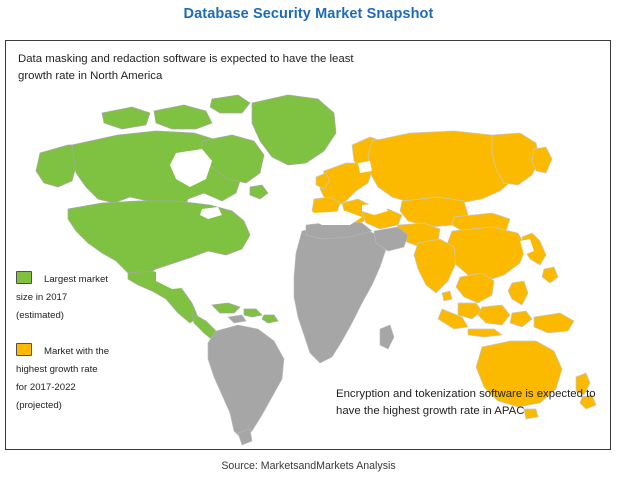 The height and width of the screenshot is (484, 617). What do you see at coordinates (24, 349) in the screenshot?
I see `legend-swatch-orange-icon` at bounding box center [24, 349].